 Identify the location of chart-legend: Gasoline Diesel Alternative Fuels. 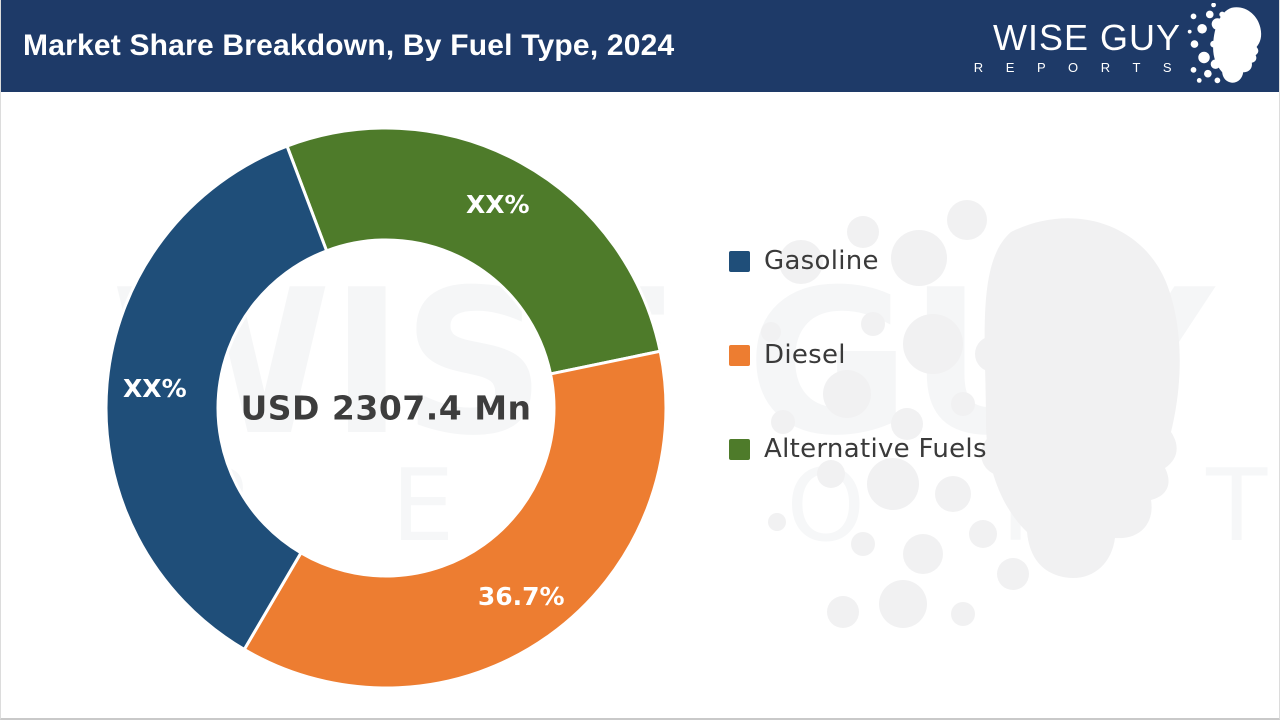
(858, 355).